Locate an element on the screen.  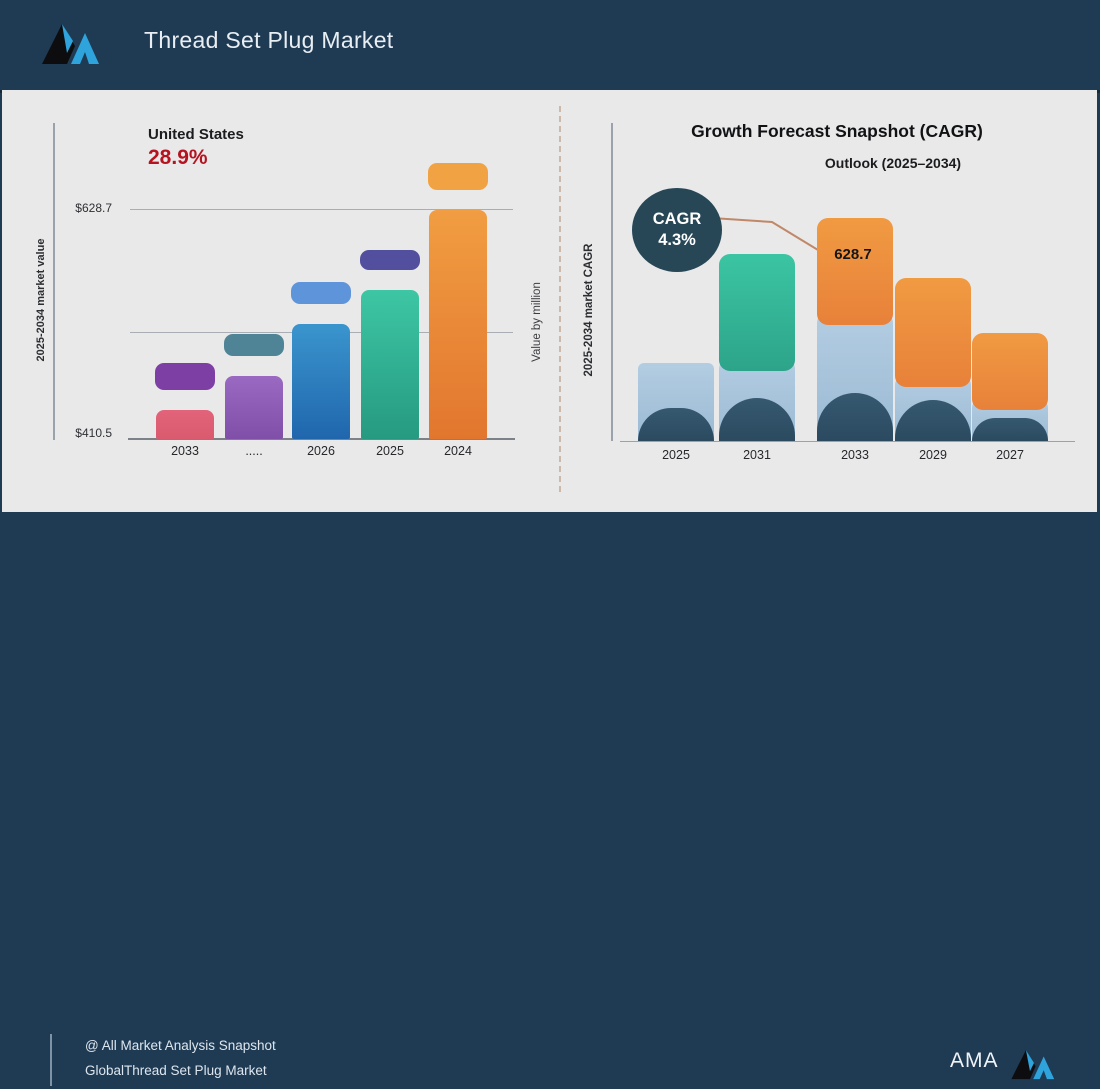
bar-cap-2033 is located at coordinates (185, 376).